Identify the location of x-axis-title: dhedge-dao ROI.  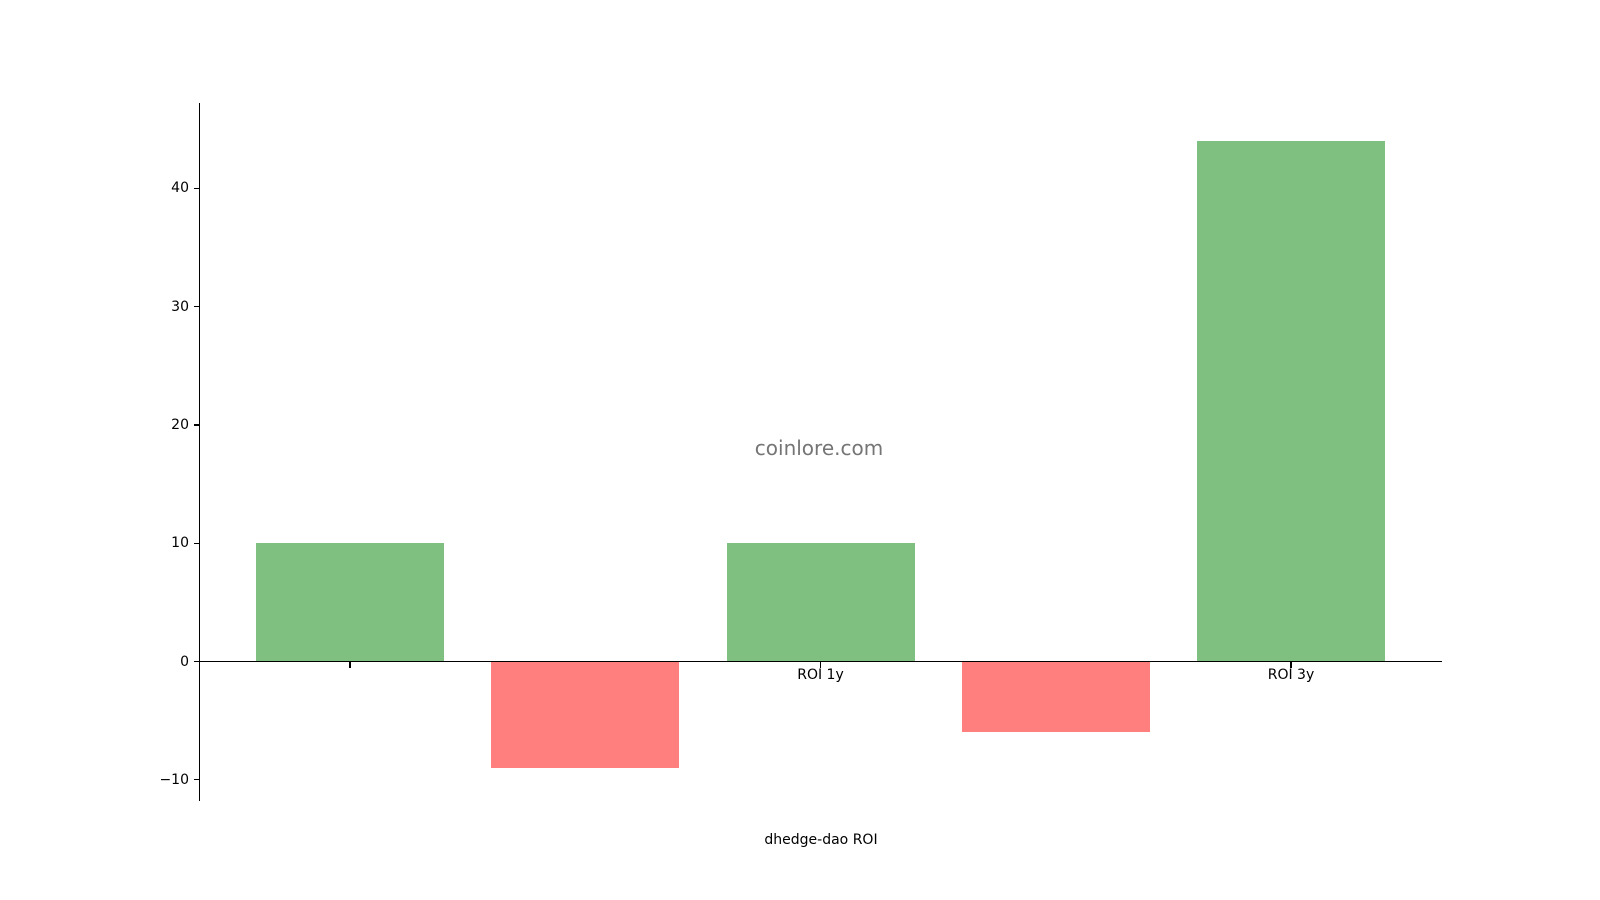
(821, 840).